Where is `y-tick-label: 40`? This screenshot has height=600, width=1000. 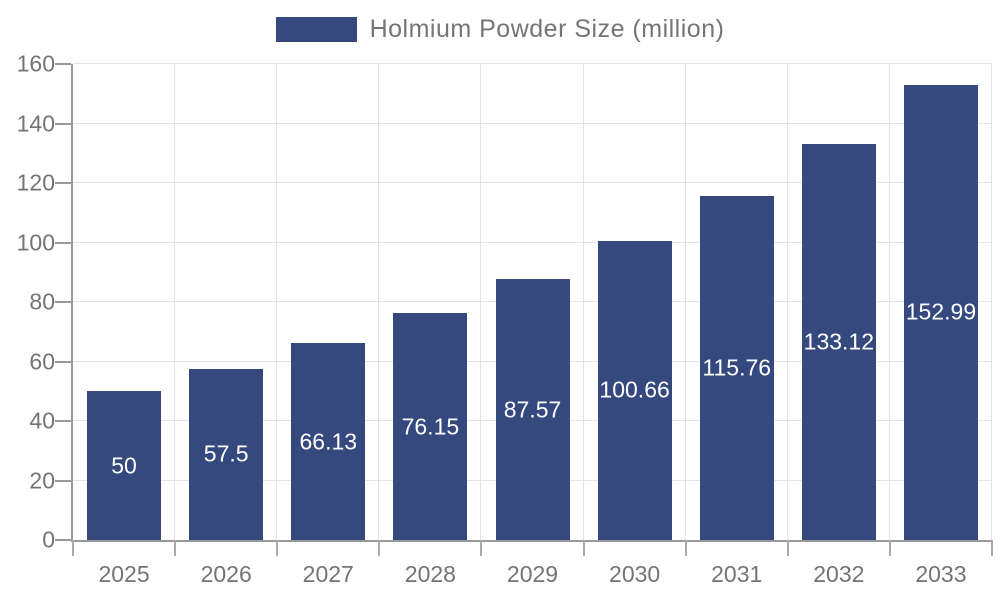 y-tick-label: 40 is located at coordinates (42, 420).